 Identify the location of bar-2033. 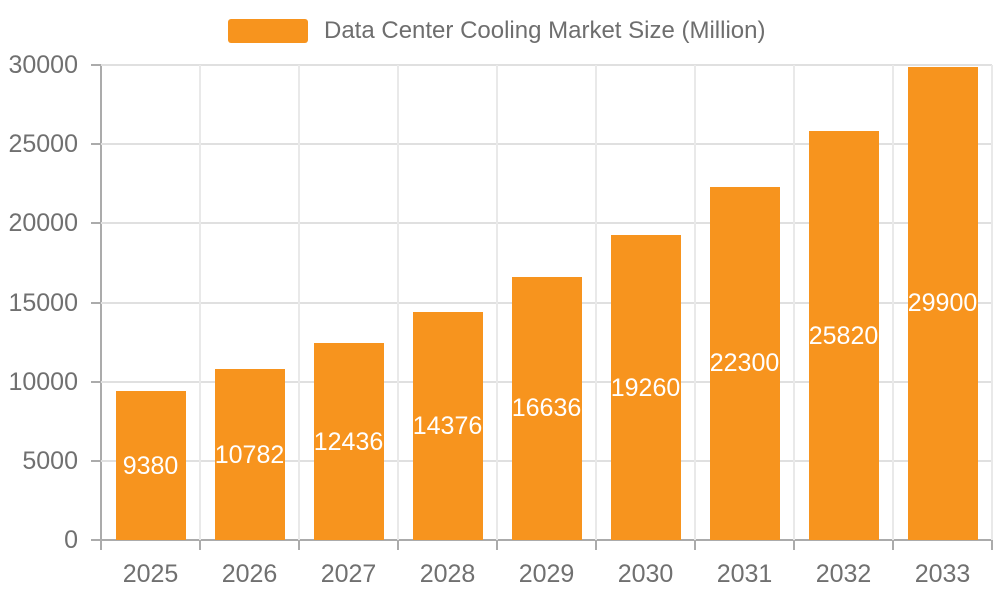
(942, 303).